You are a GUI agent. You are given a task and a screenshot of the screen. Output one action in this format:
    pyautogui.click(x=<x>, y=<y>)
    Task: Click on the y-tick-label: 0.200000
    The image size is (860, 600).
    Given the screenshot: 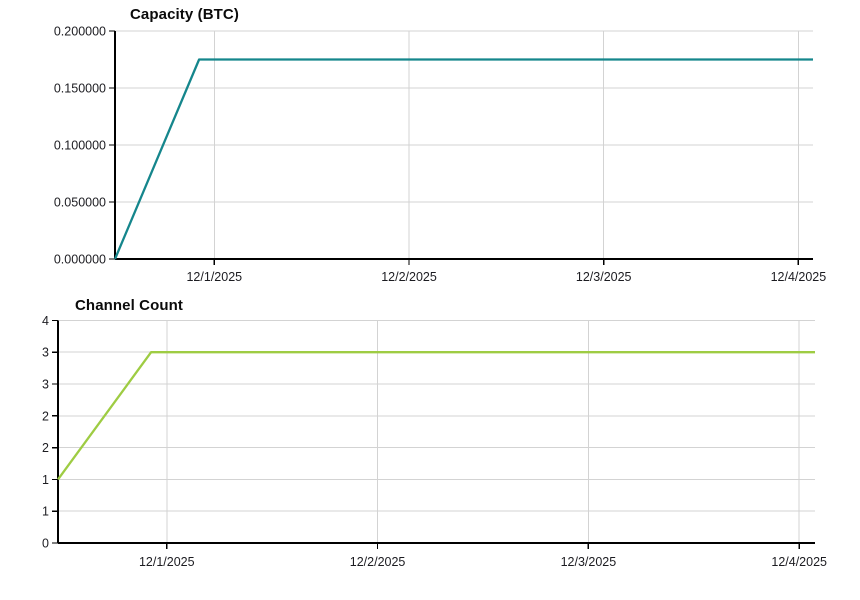 What is the action you would take?
    pyautogui.click(x=80, y=32)
    